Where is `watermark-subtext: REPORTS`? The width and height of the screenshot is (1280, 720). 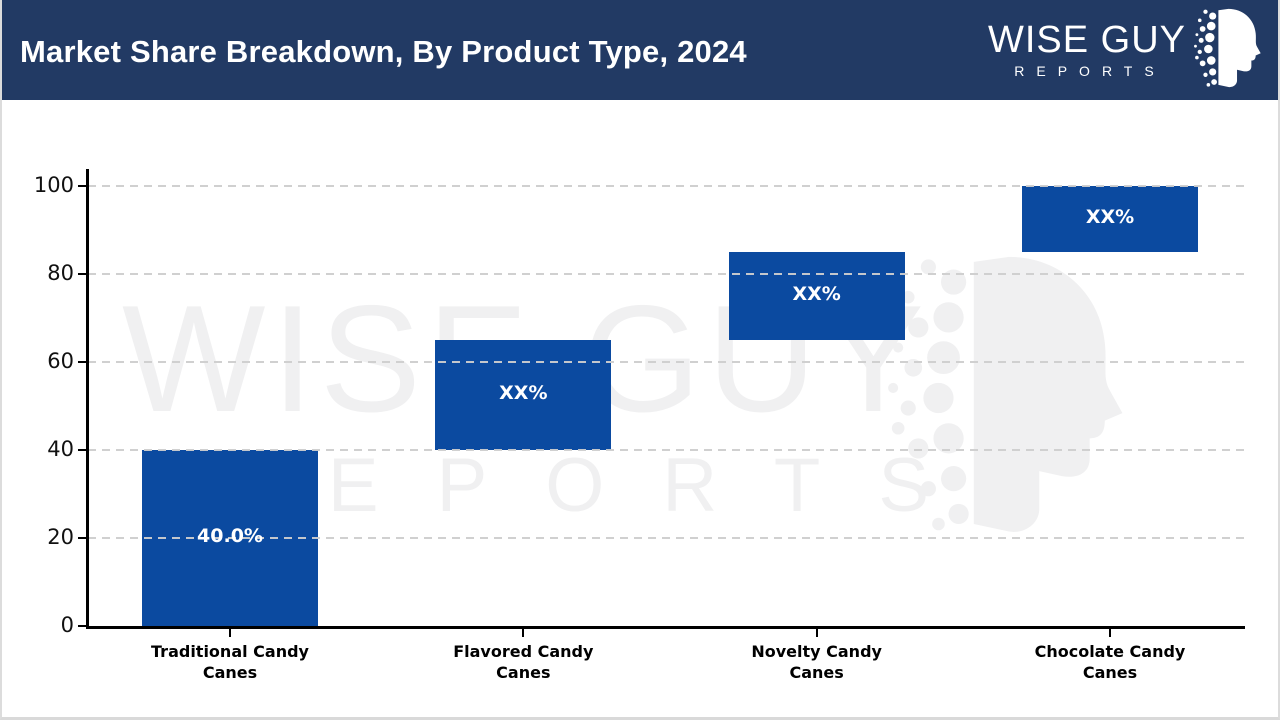 watermark-subtext: REPORTS is located at coordinates (601, 485).